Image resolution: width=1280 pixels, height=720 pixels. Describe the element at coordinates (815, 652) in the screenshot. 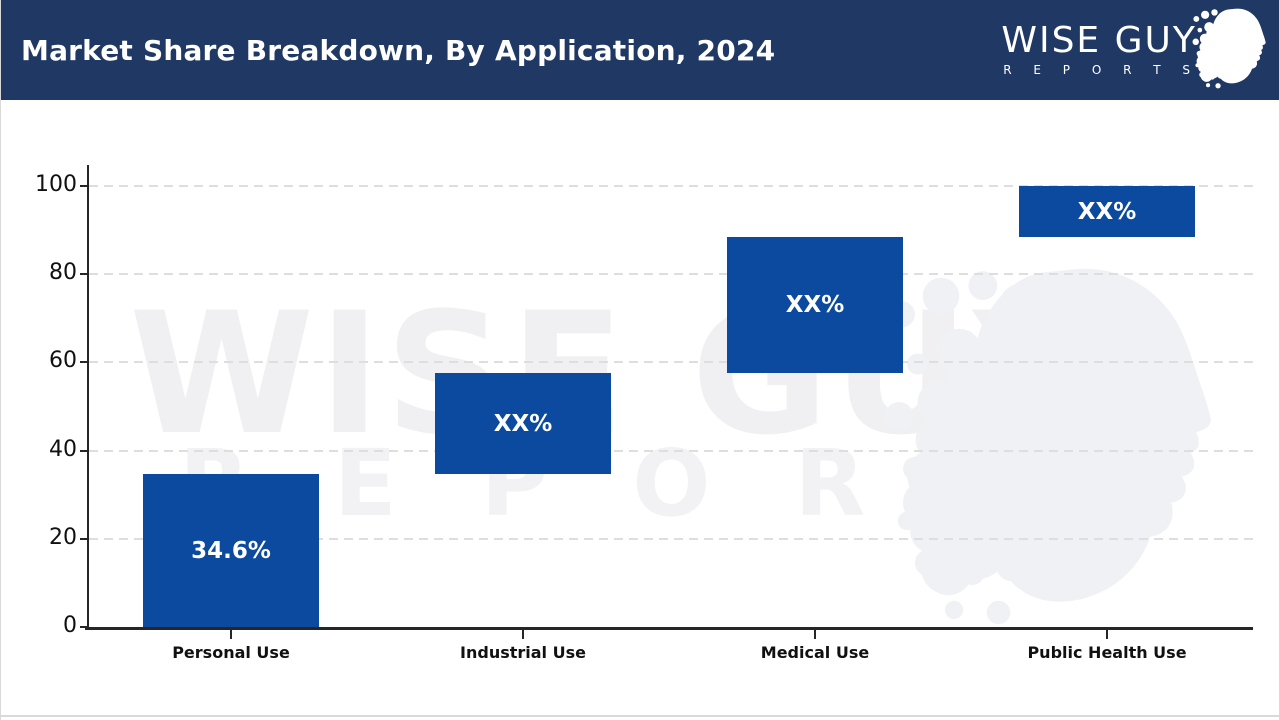

I see `x-category-label: Medical Use` at that location.